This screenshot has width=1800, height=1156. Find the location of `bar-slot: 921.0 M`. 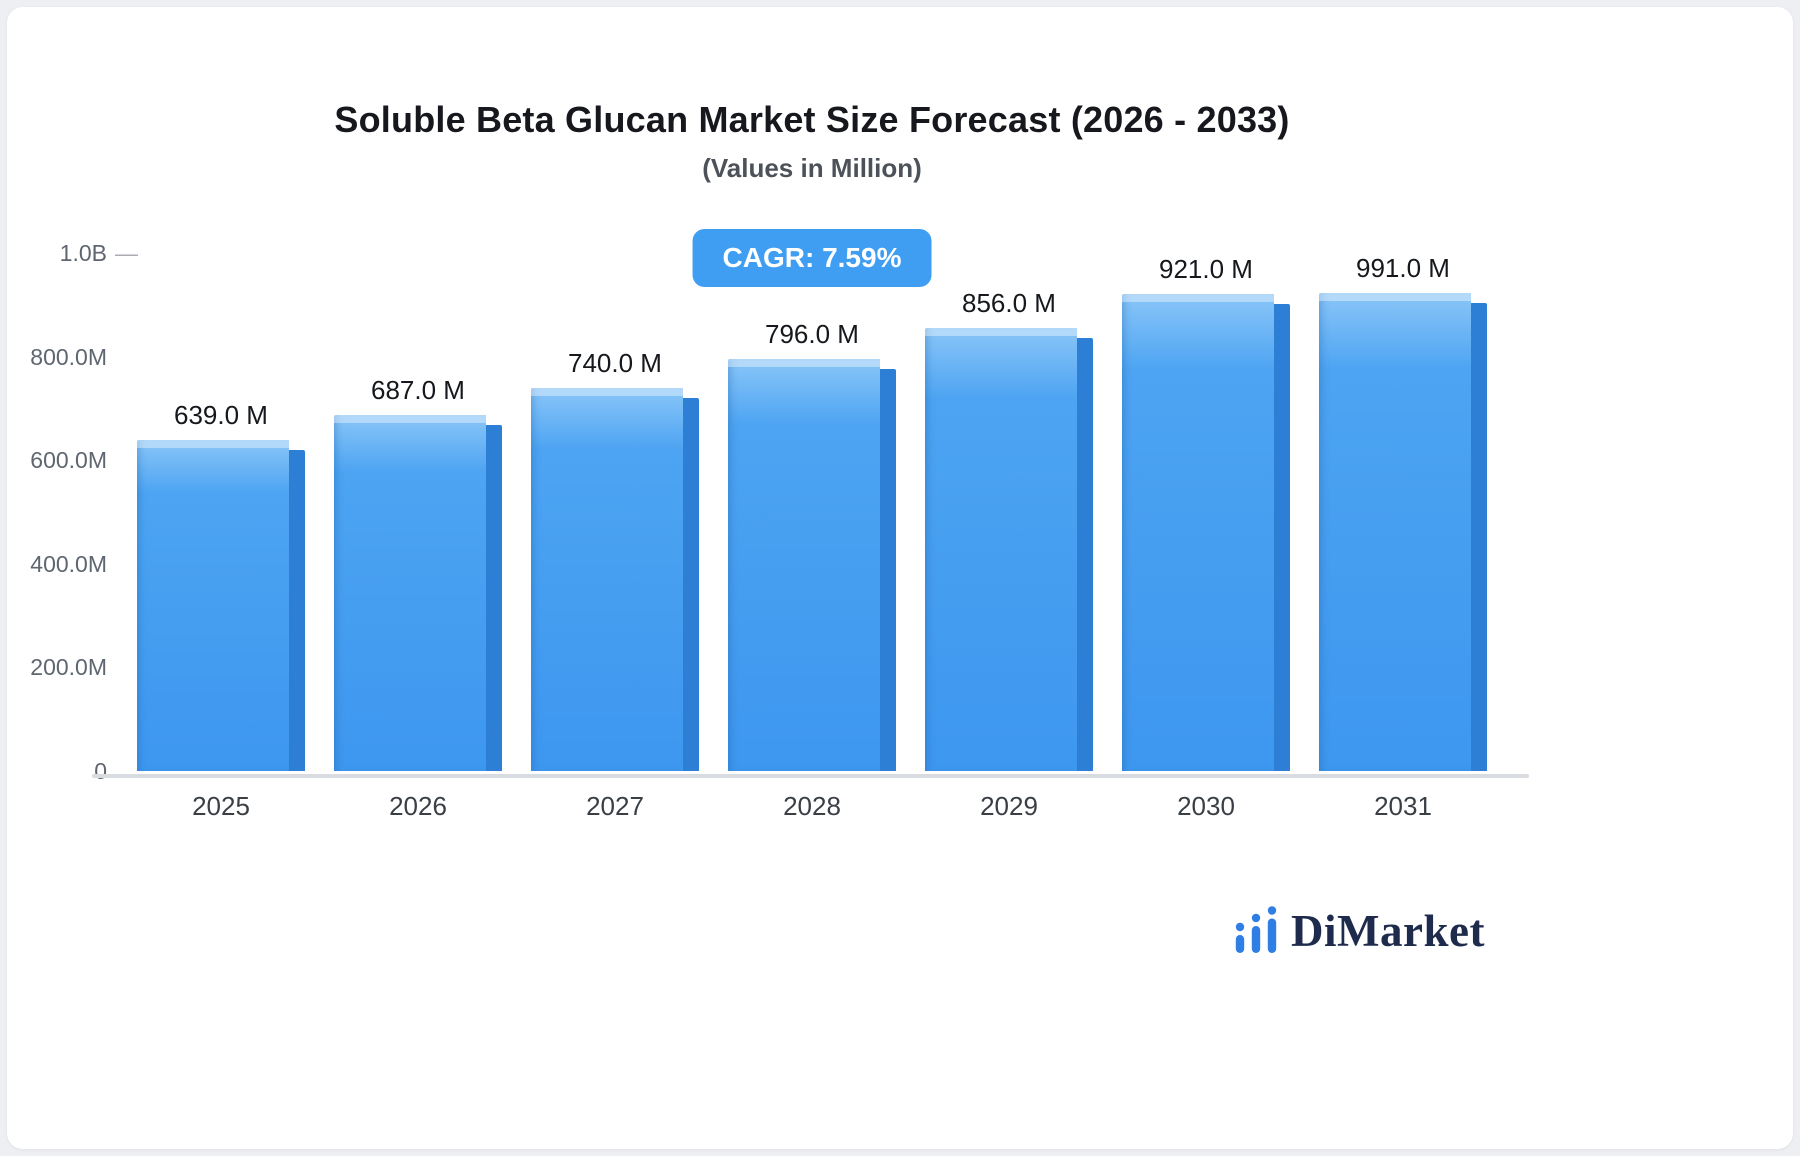

bar-slot: 921.0 M is located at coordinates (1206, 512).